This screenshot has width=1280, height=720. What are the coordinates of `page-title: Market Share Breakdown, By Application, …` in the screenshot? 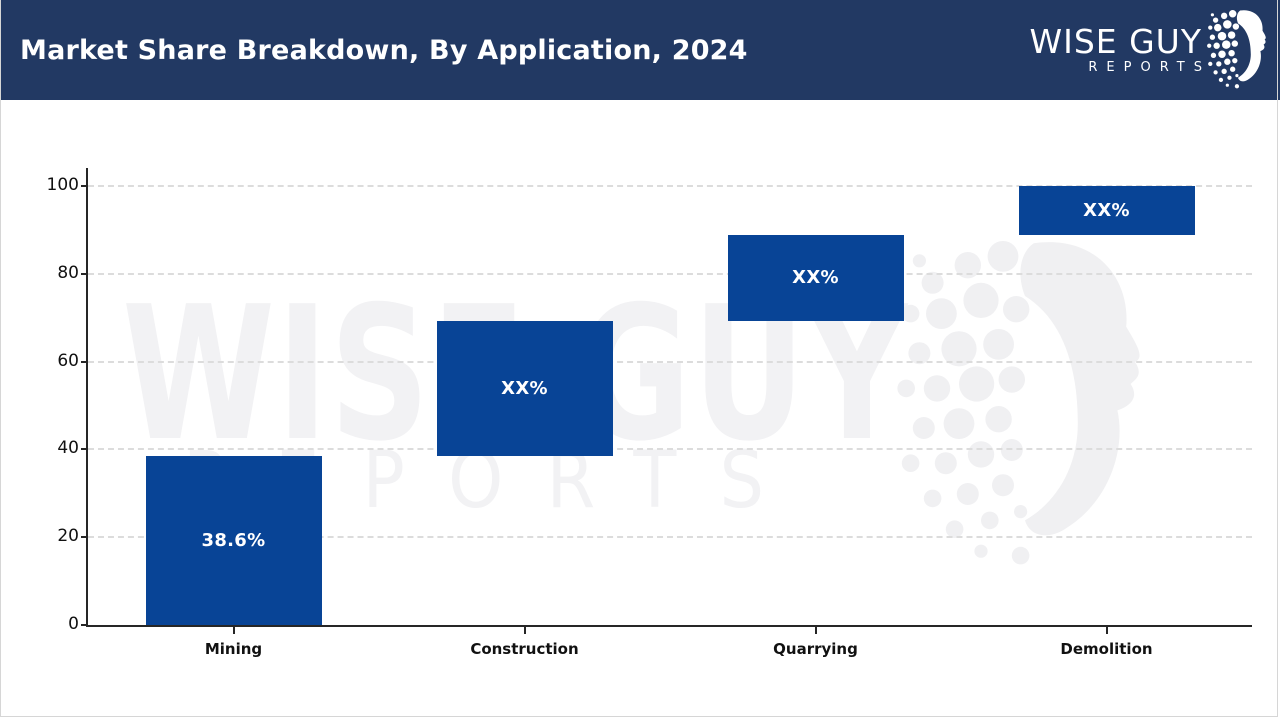 It's located at (384, 50).